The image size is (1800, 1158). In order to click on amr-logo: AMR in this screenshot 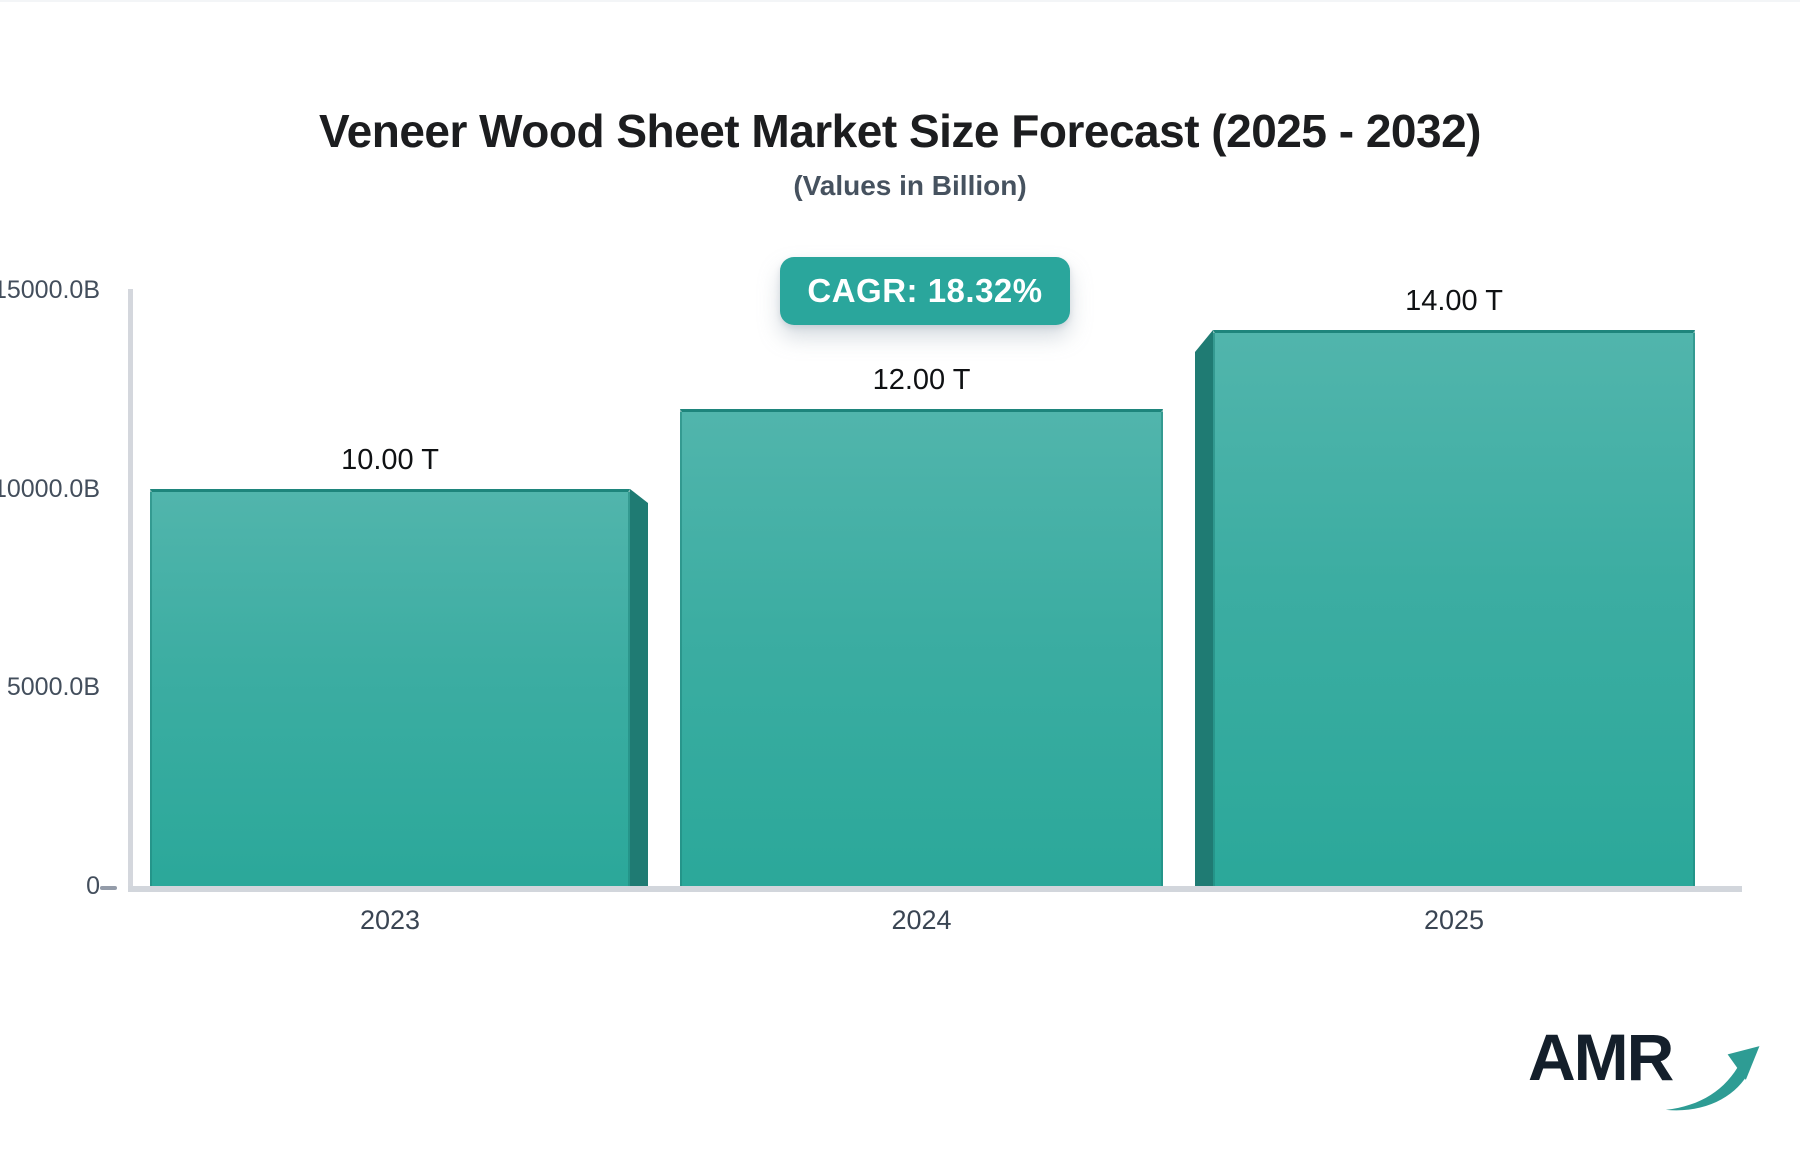, I will do `click(1646, 1069)`.